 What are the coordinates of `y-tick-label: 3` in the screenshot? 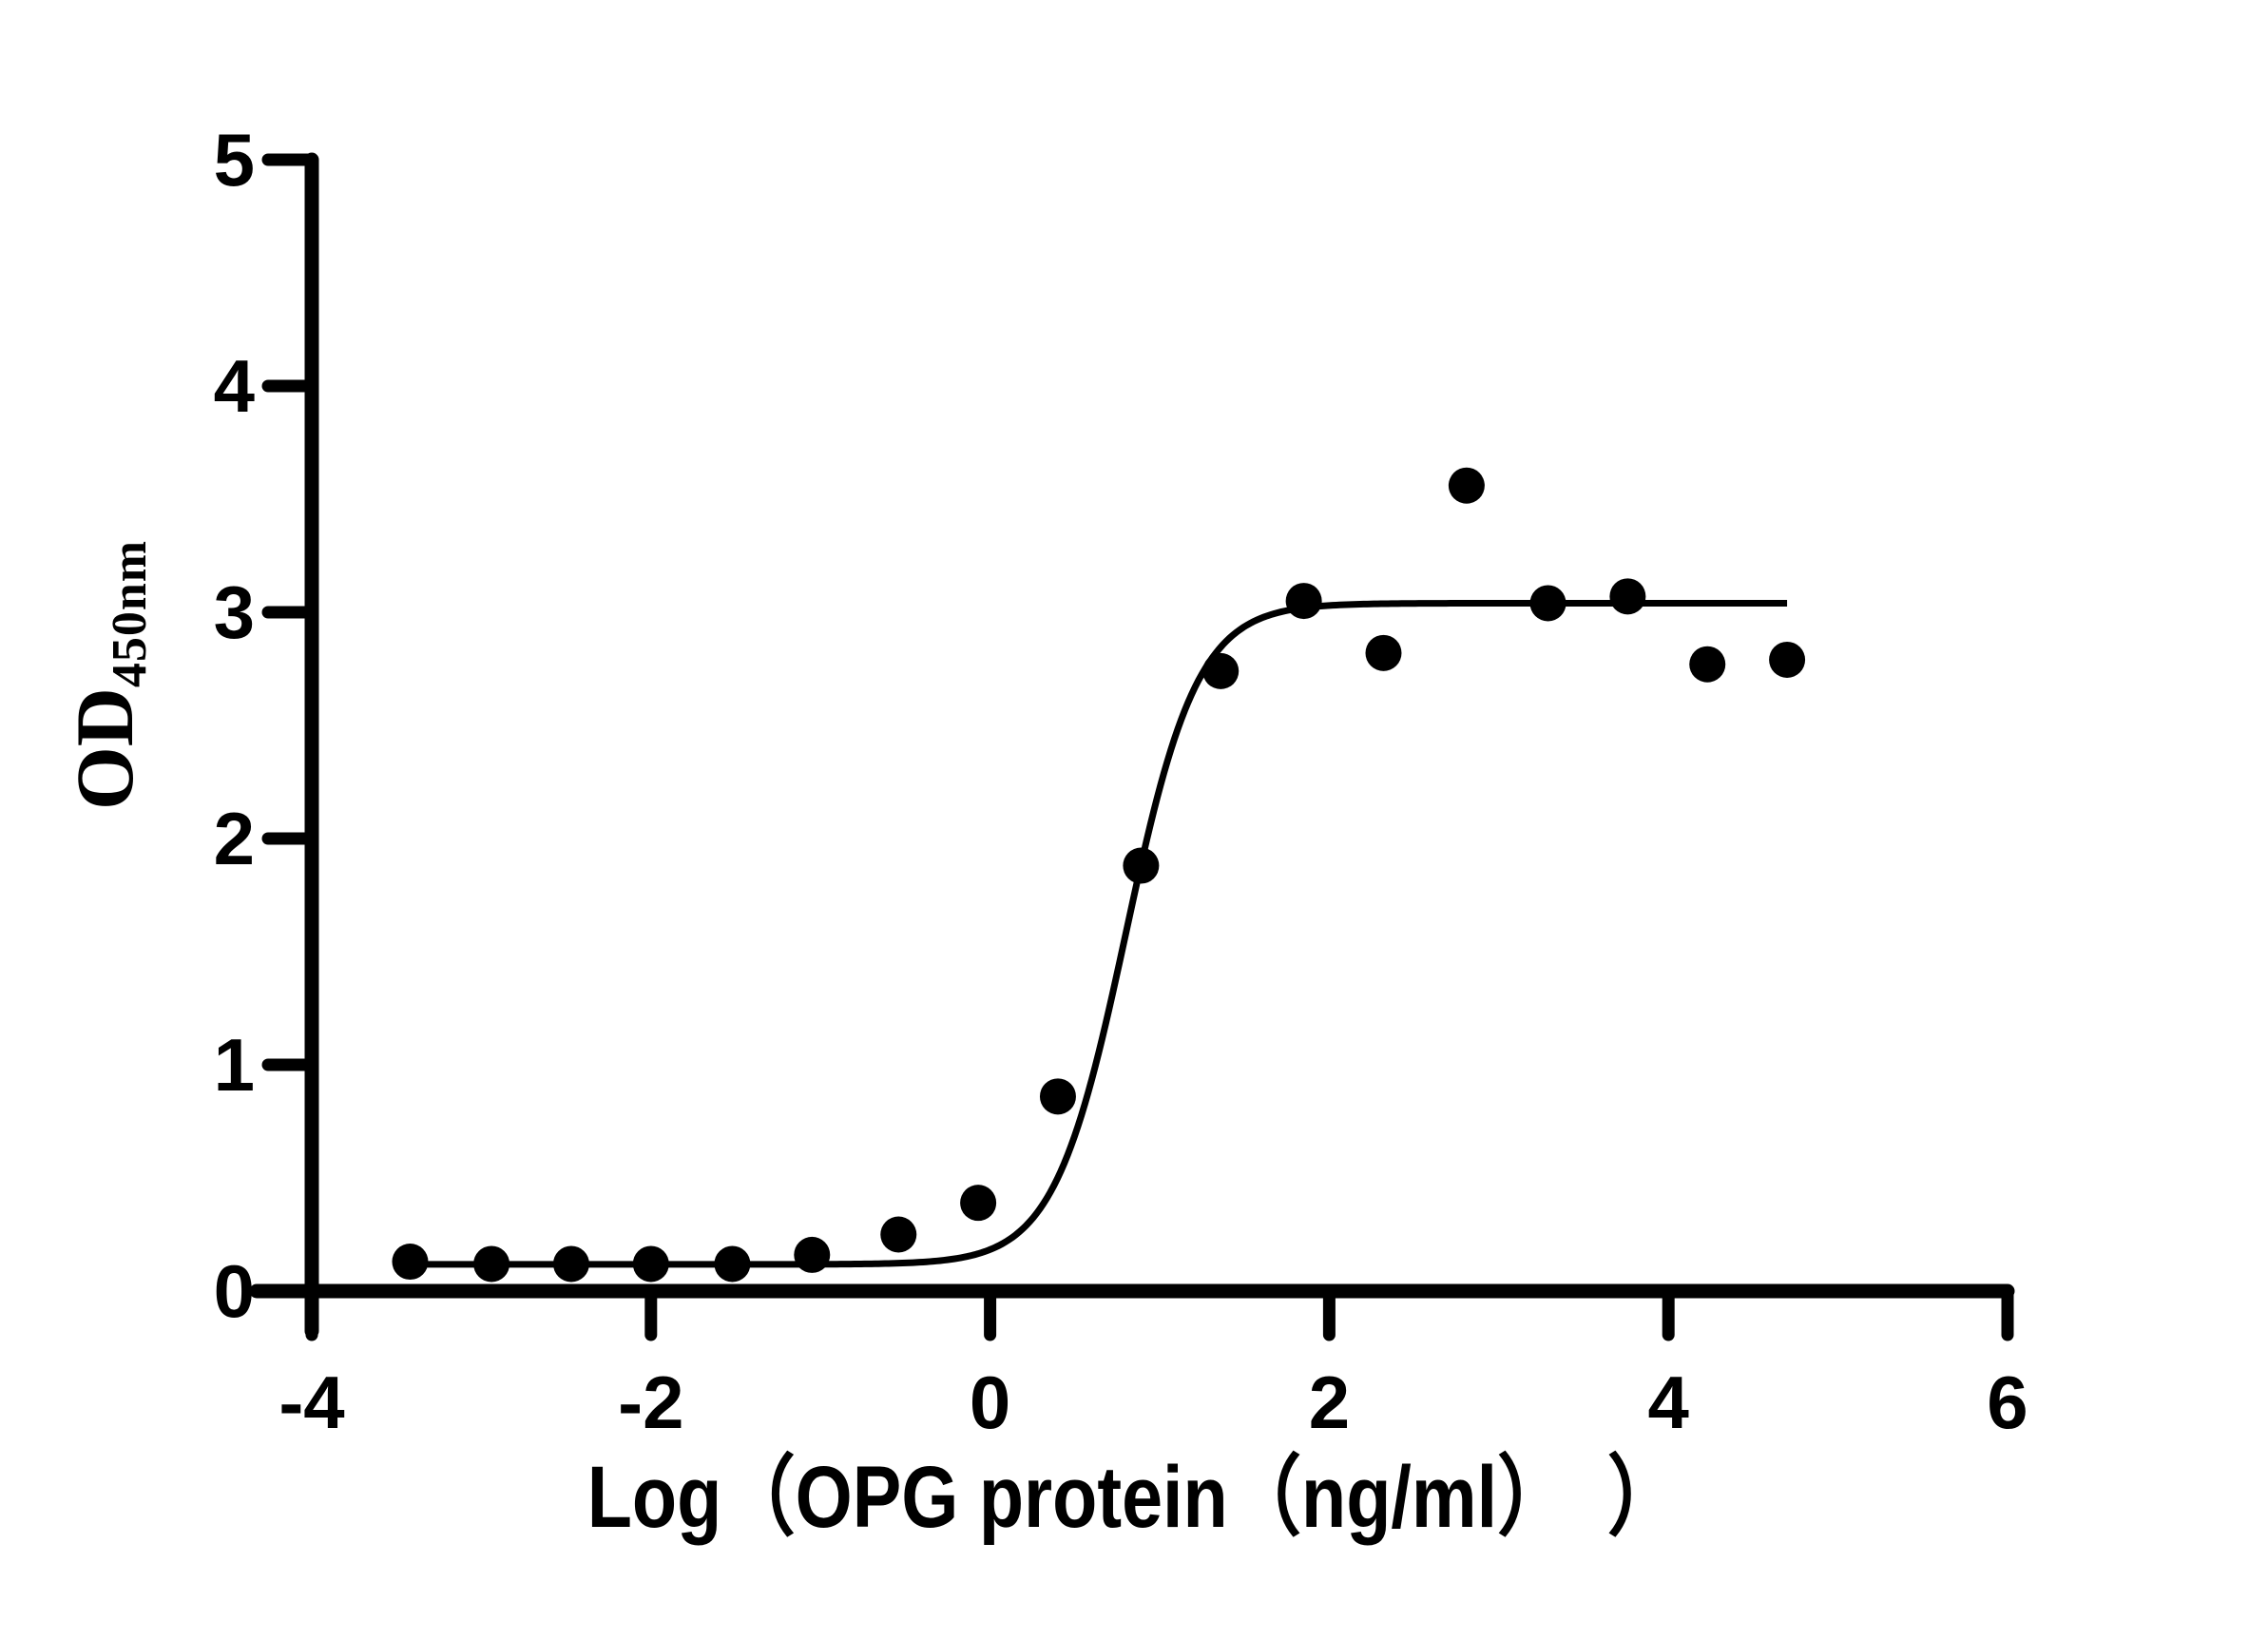 It's located at (234, 612).